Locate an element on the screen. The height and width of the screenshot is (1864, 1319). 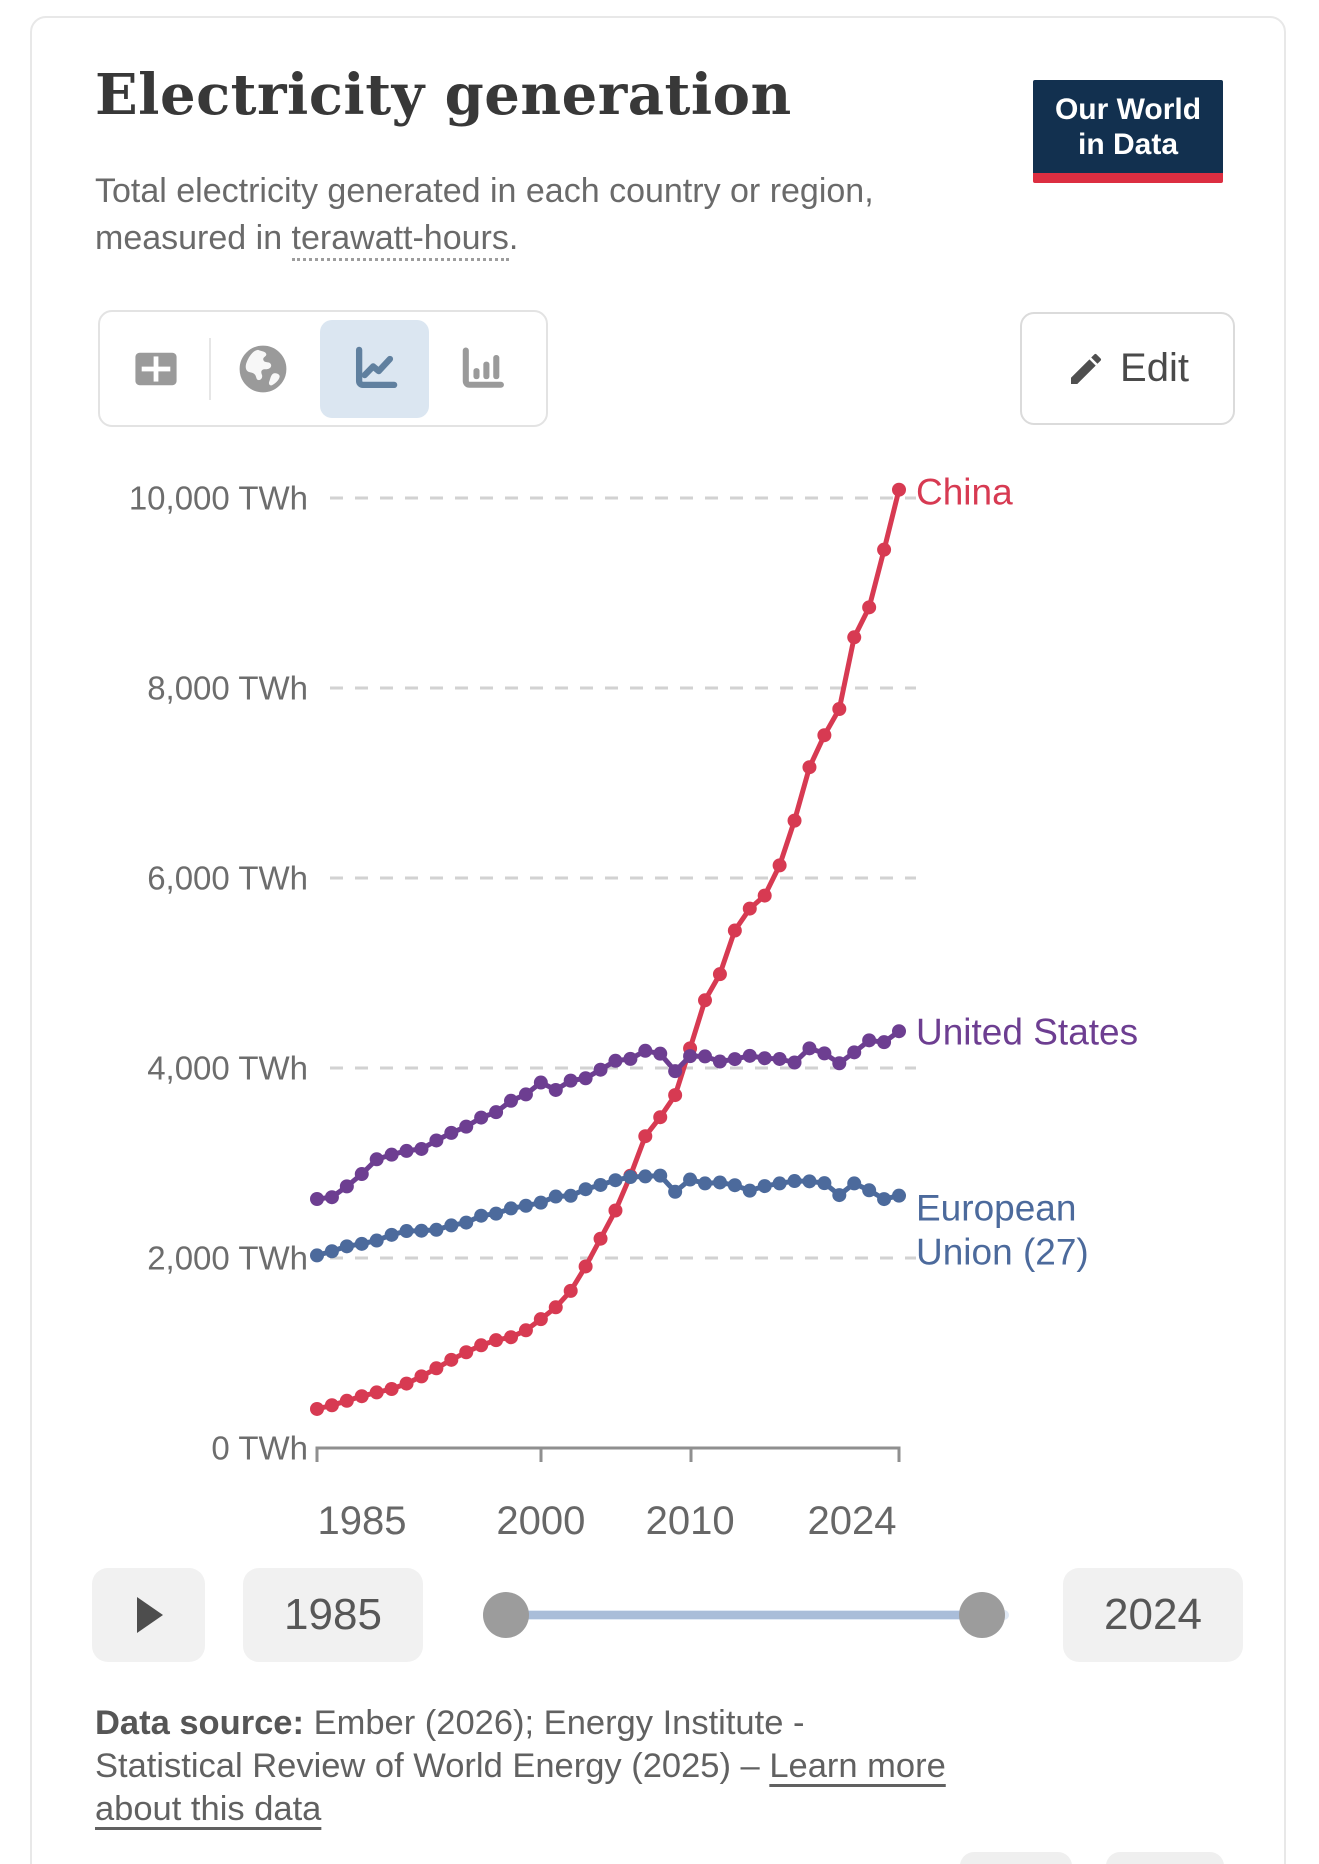
series-label-united-states: United States is located at coordinates (1027, 1032).